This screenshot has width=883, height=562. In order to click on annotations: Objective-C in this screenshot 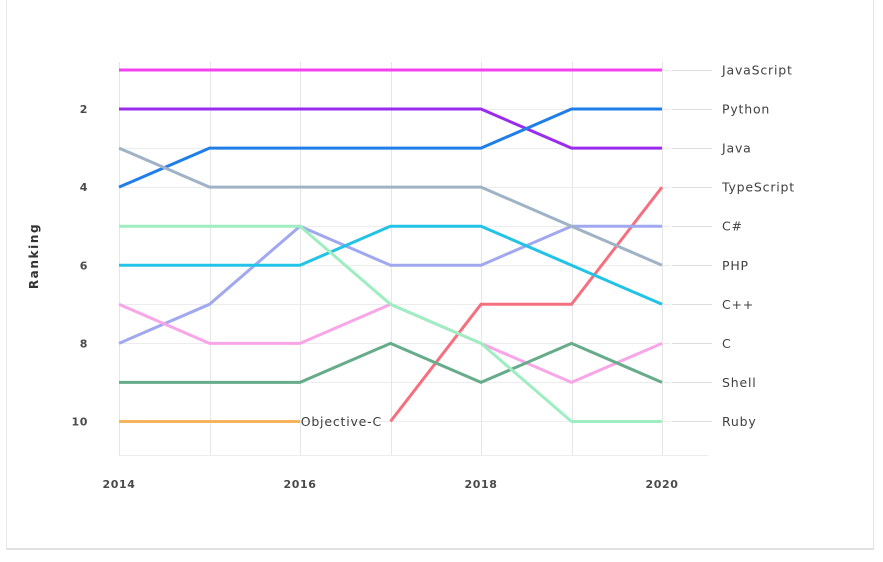, I will do `click(341, 421)`.